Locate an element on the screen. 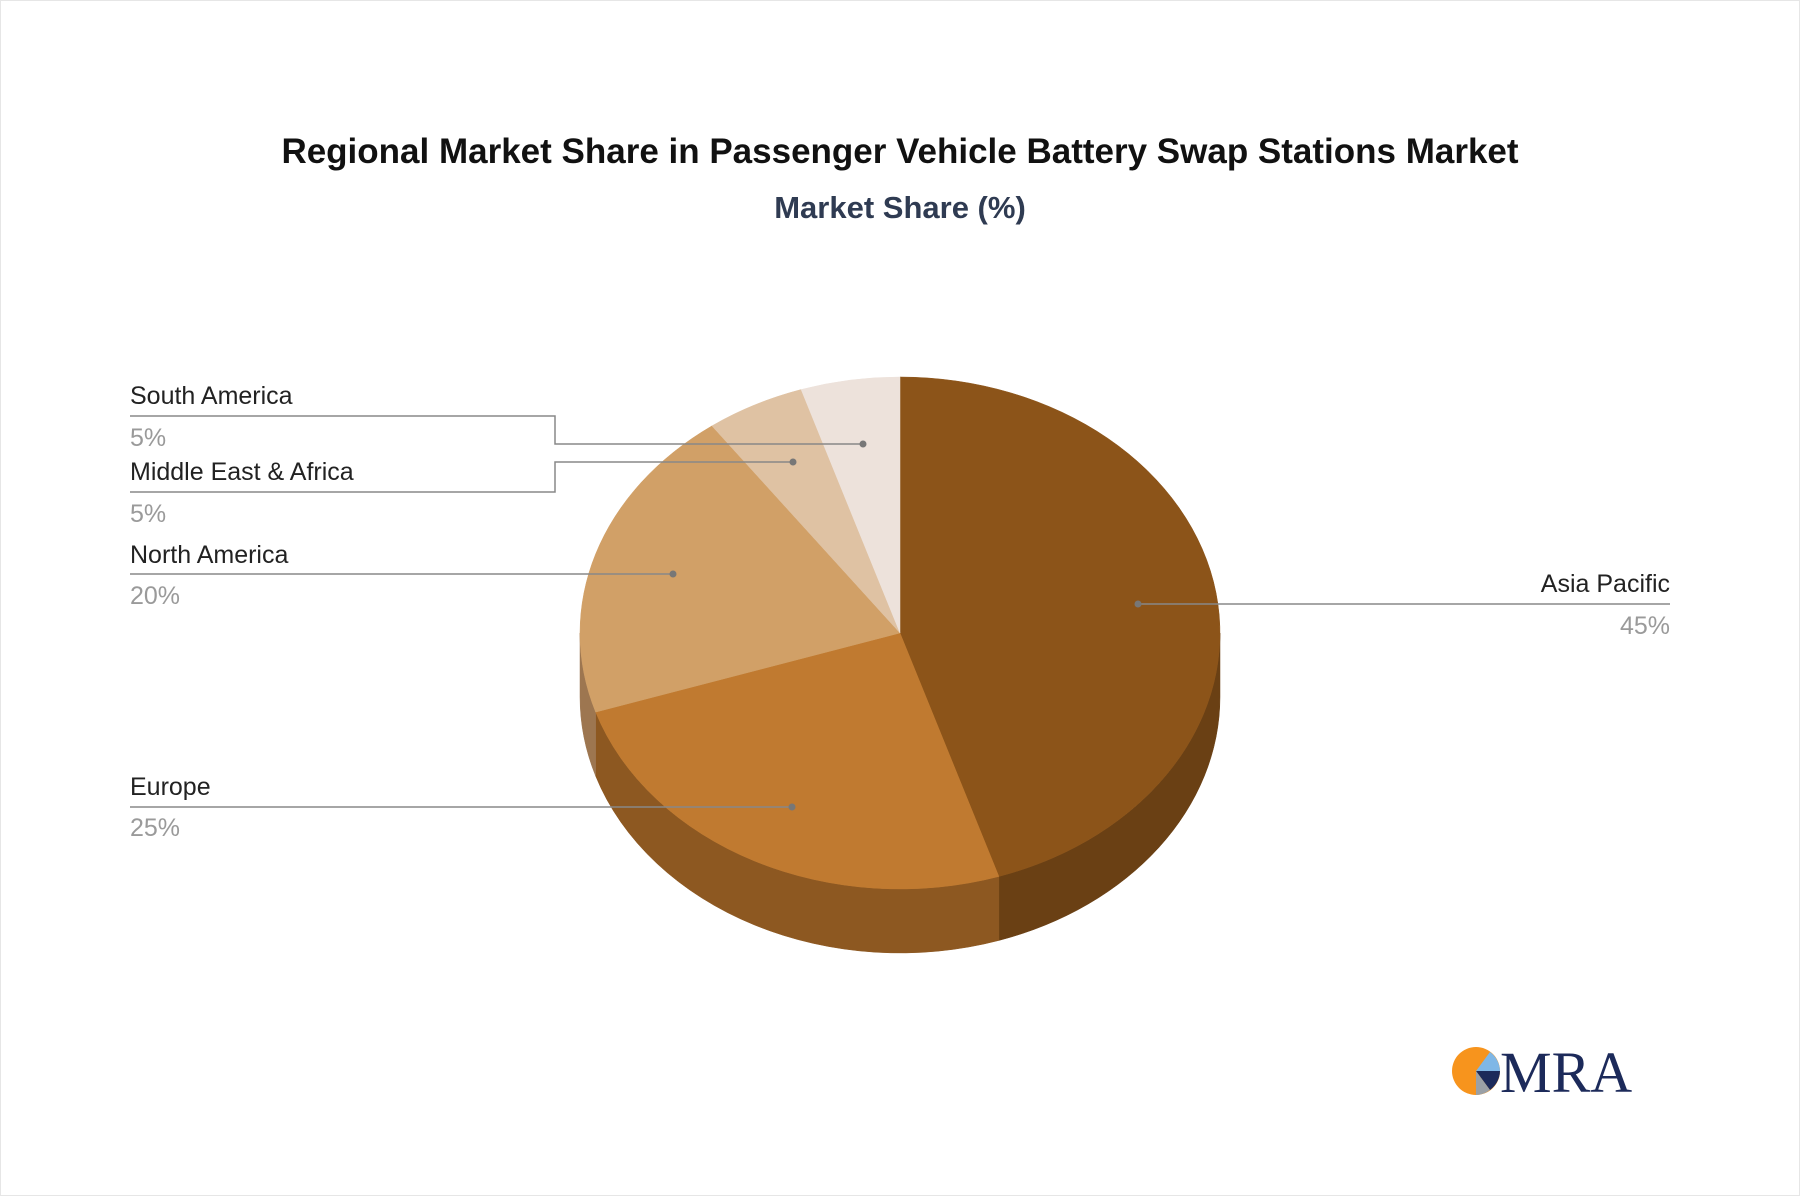  slice-label-middle-east-and-africa: Middle East & Africa is located at coordinates (242, 472).